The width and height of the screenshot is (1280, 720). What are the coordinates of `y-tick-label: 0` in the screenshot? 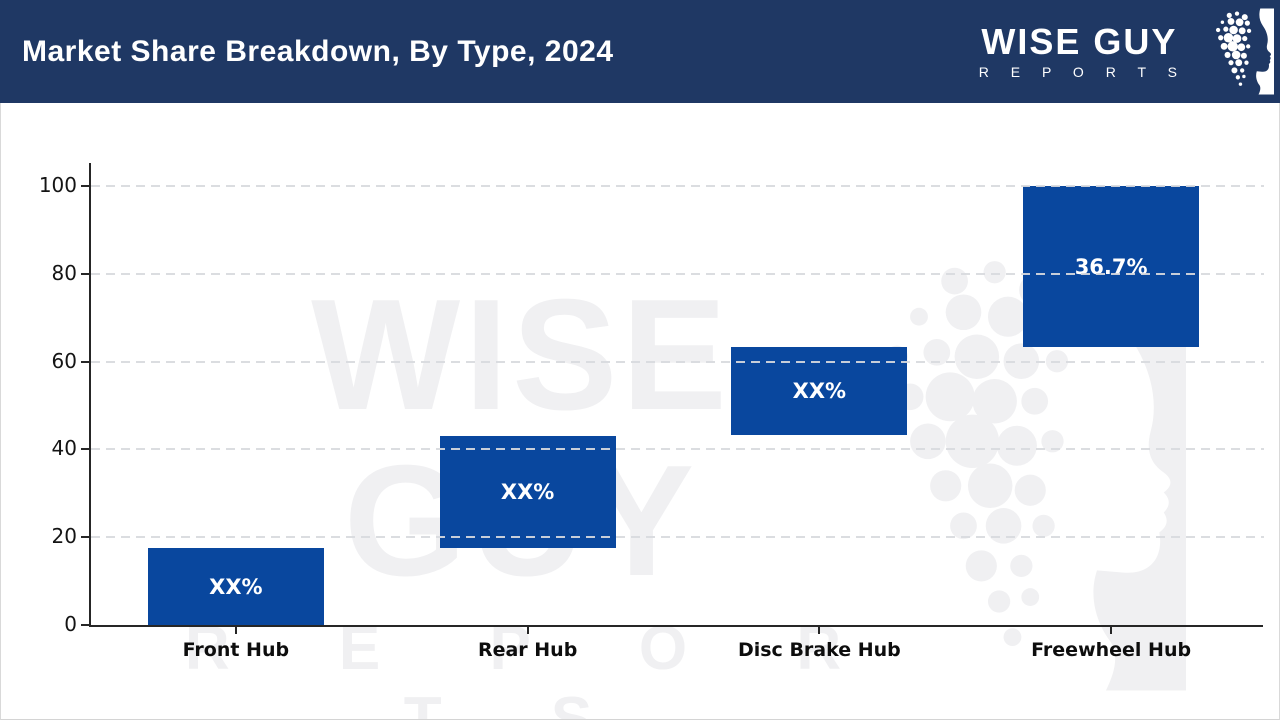 It's located at (70, 624).